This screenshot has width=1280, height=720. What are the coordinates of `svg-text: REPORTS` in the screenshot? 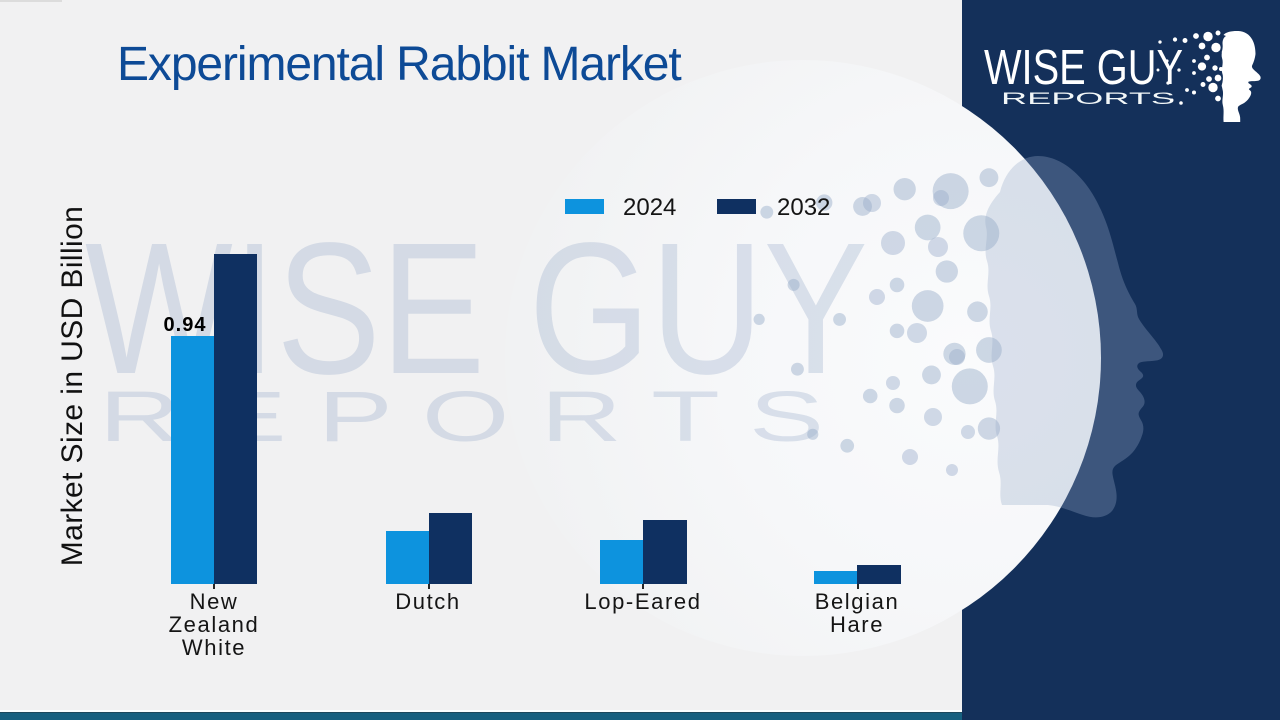 It's located at (1088, 98).